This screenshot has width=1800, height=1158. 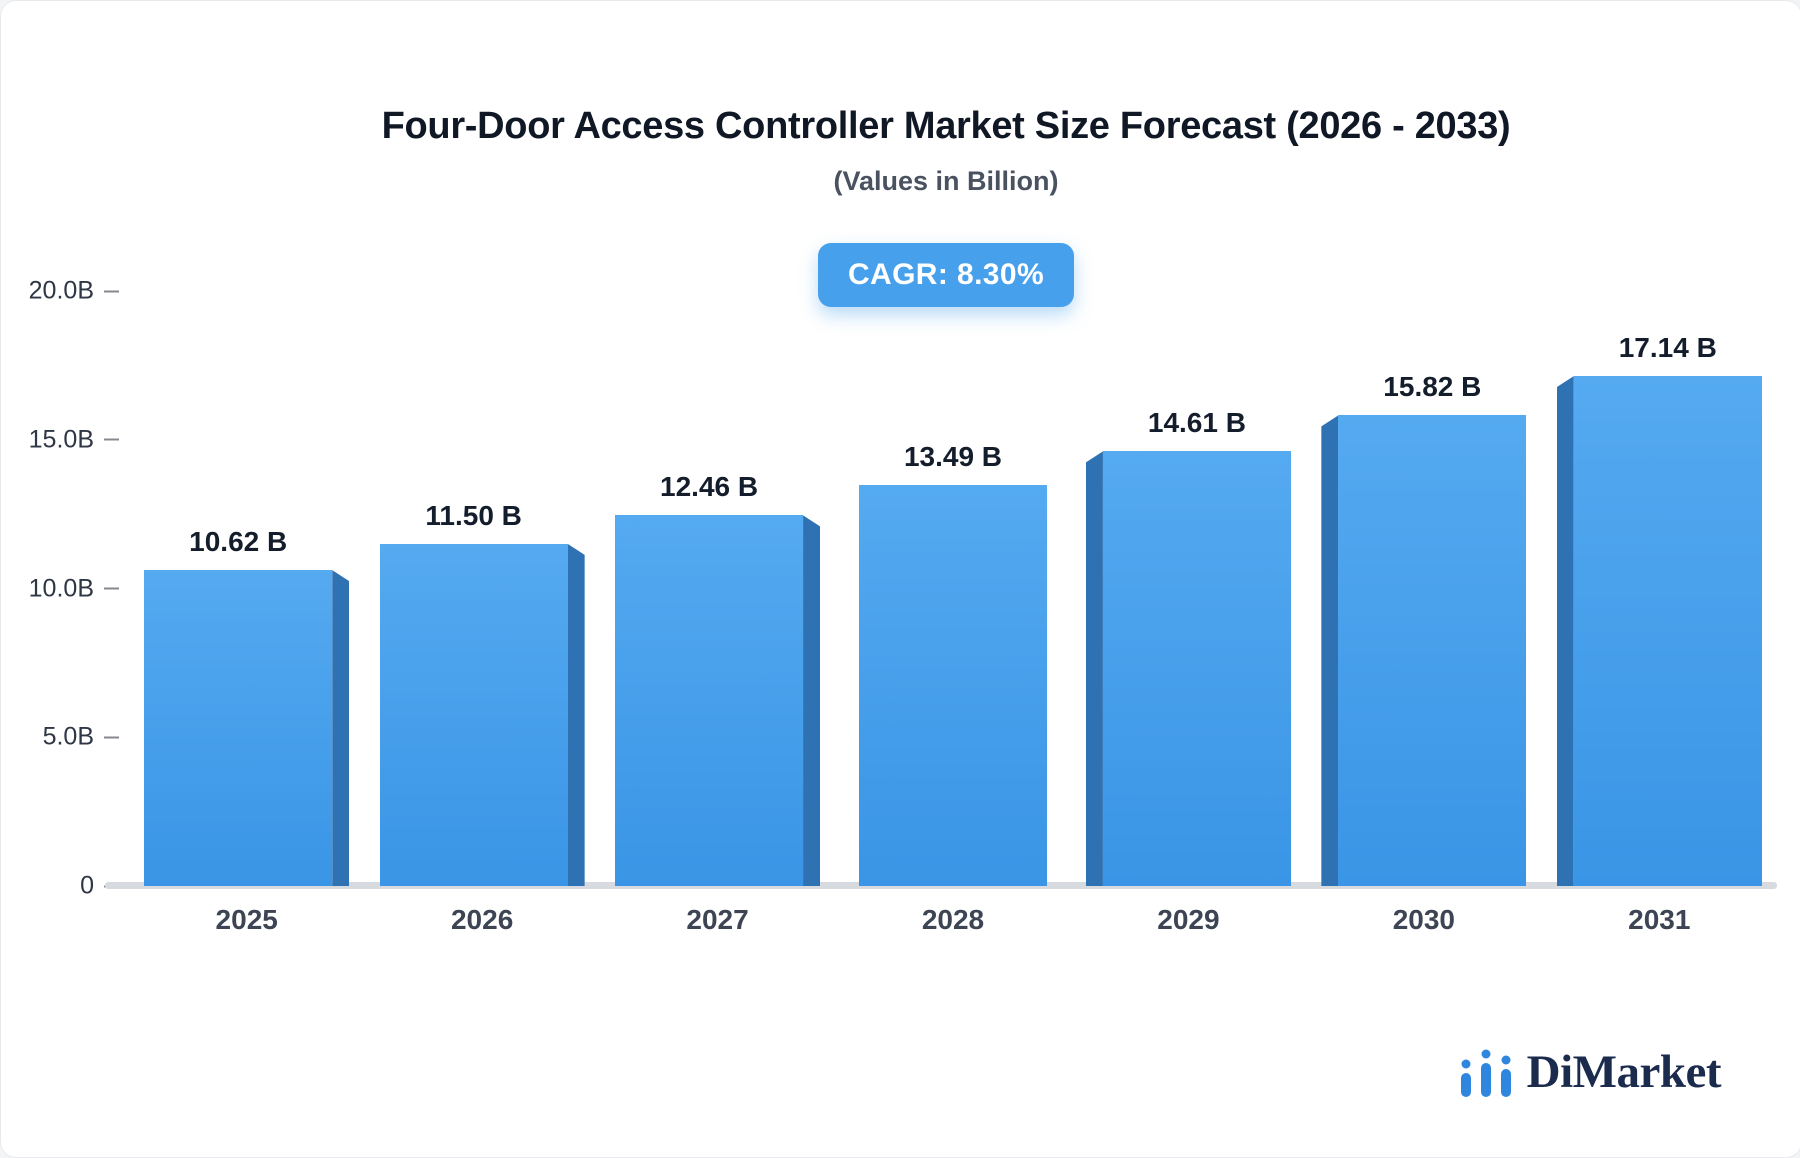 What do you see at coordinates (1188, 919) in the screenshot?
I see `x-axis-label: 2029` at bounding box center [1188, 919].